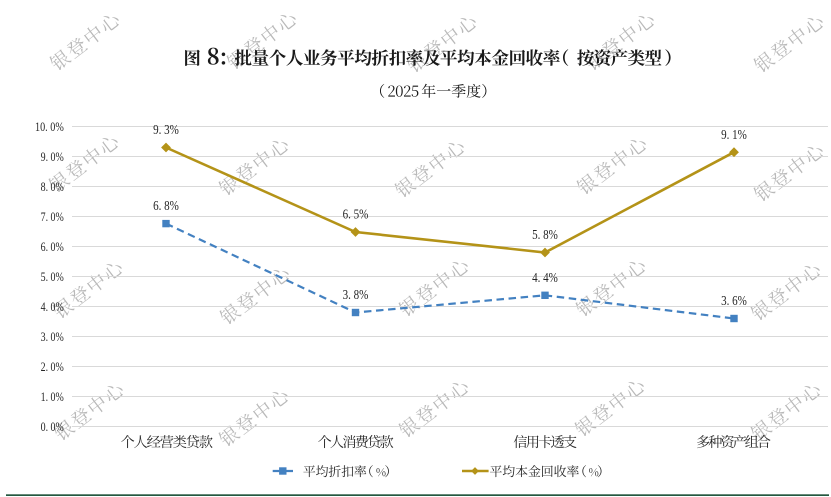 The width and height of the screenshot is (831, 497). I want to click on svg-text: 0. 0%, so click(52, 426).